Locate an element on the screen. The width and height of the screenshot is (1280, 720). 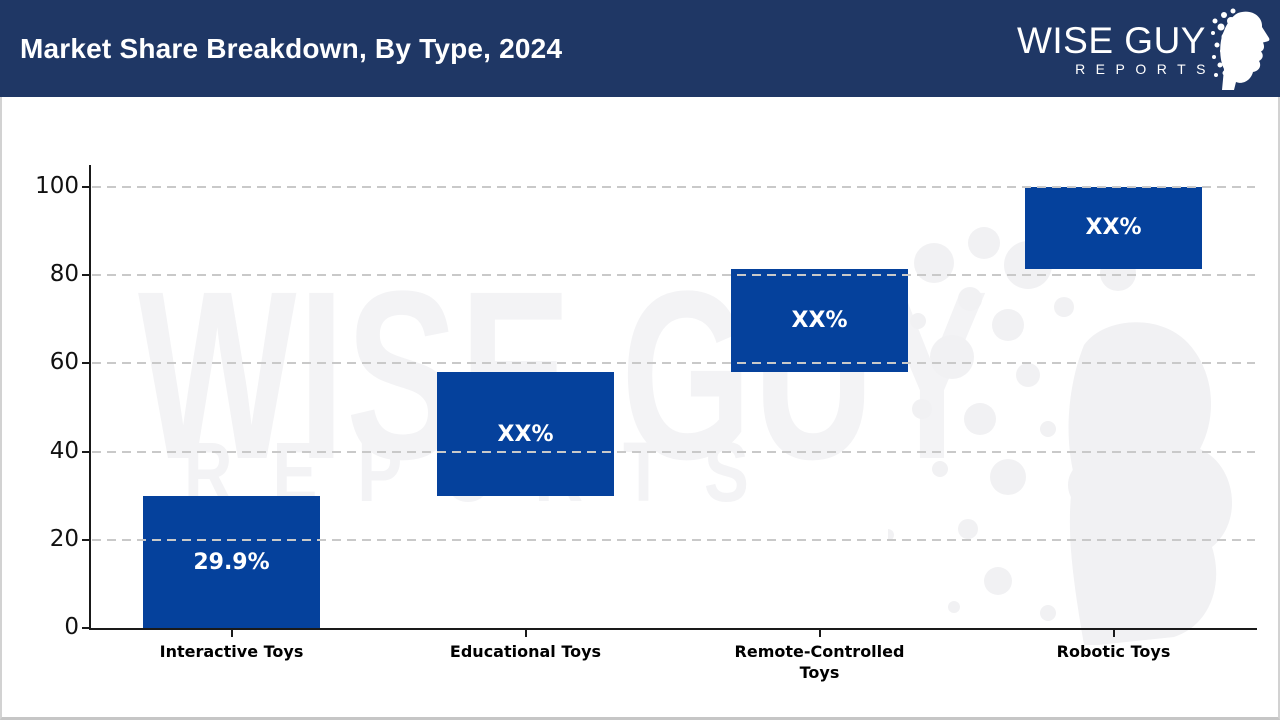
x-axis-spine is located at coordinates (673, 629).